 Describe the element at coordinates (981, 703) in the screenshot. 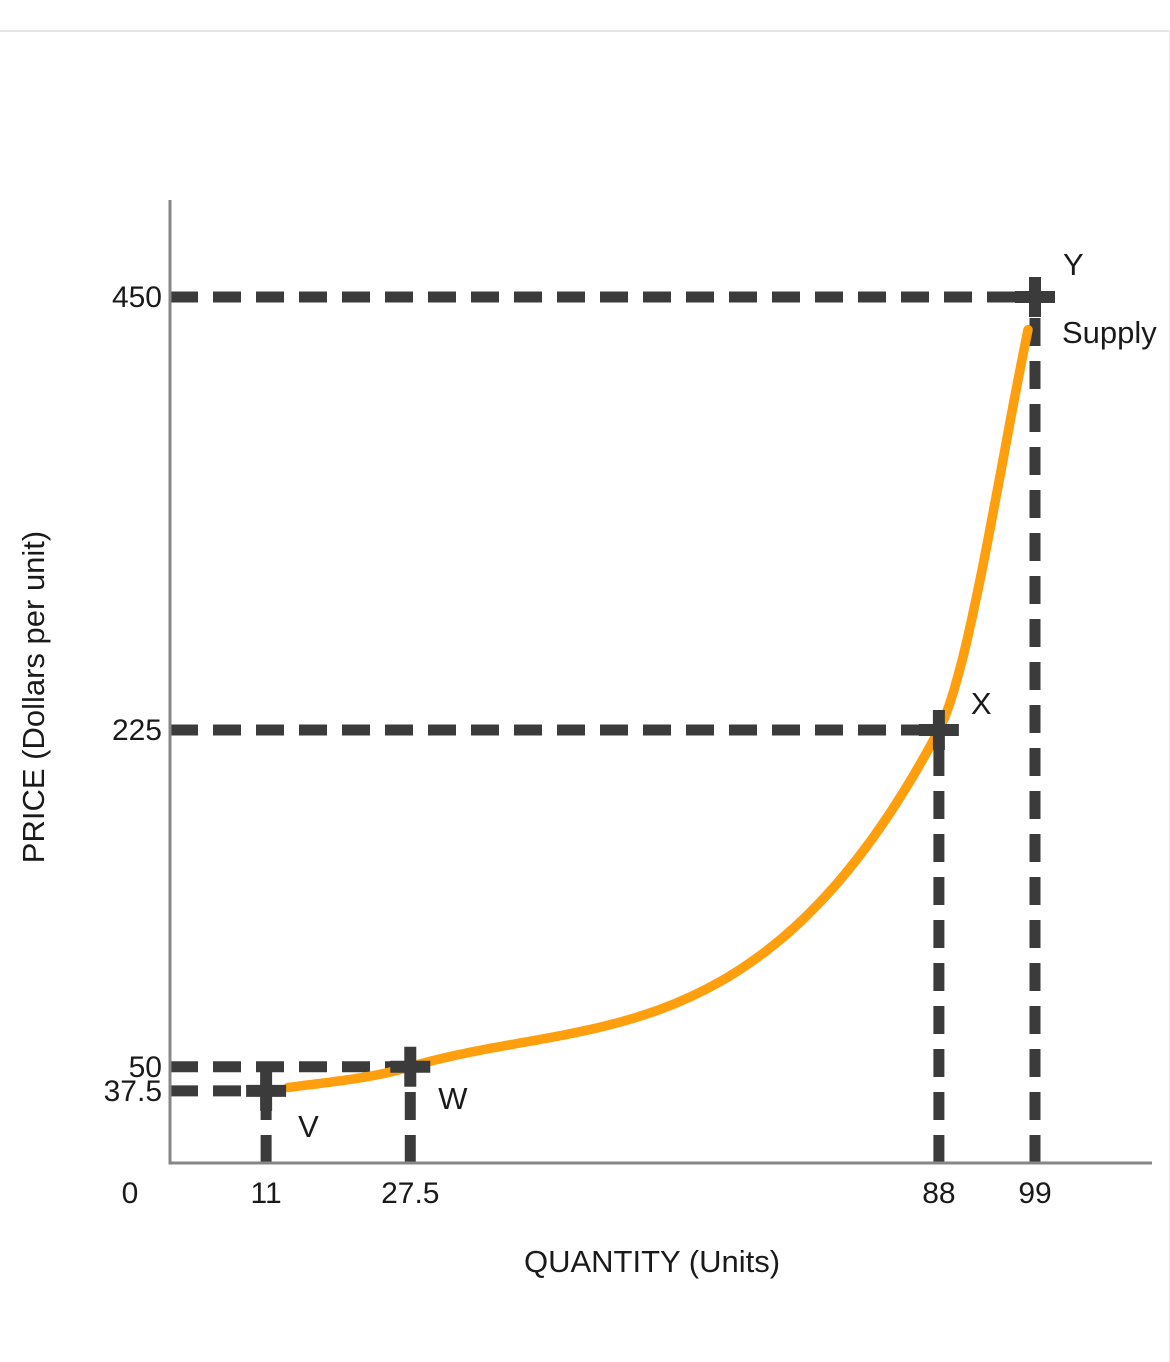

I see `point-label-X: X` at that location.